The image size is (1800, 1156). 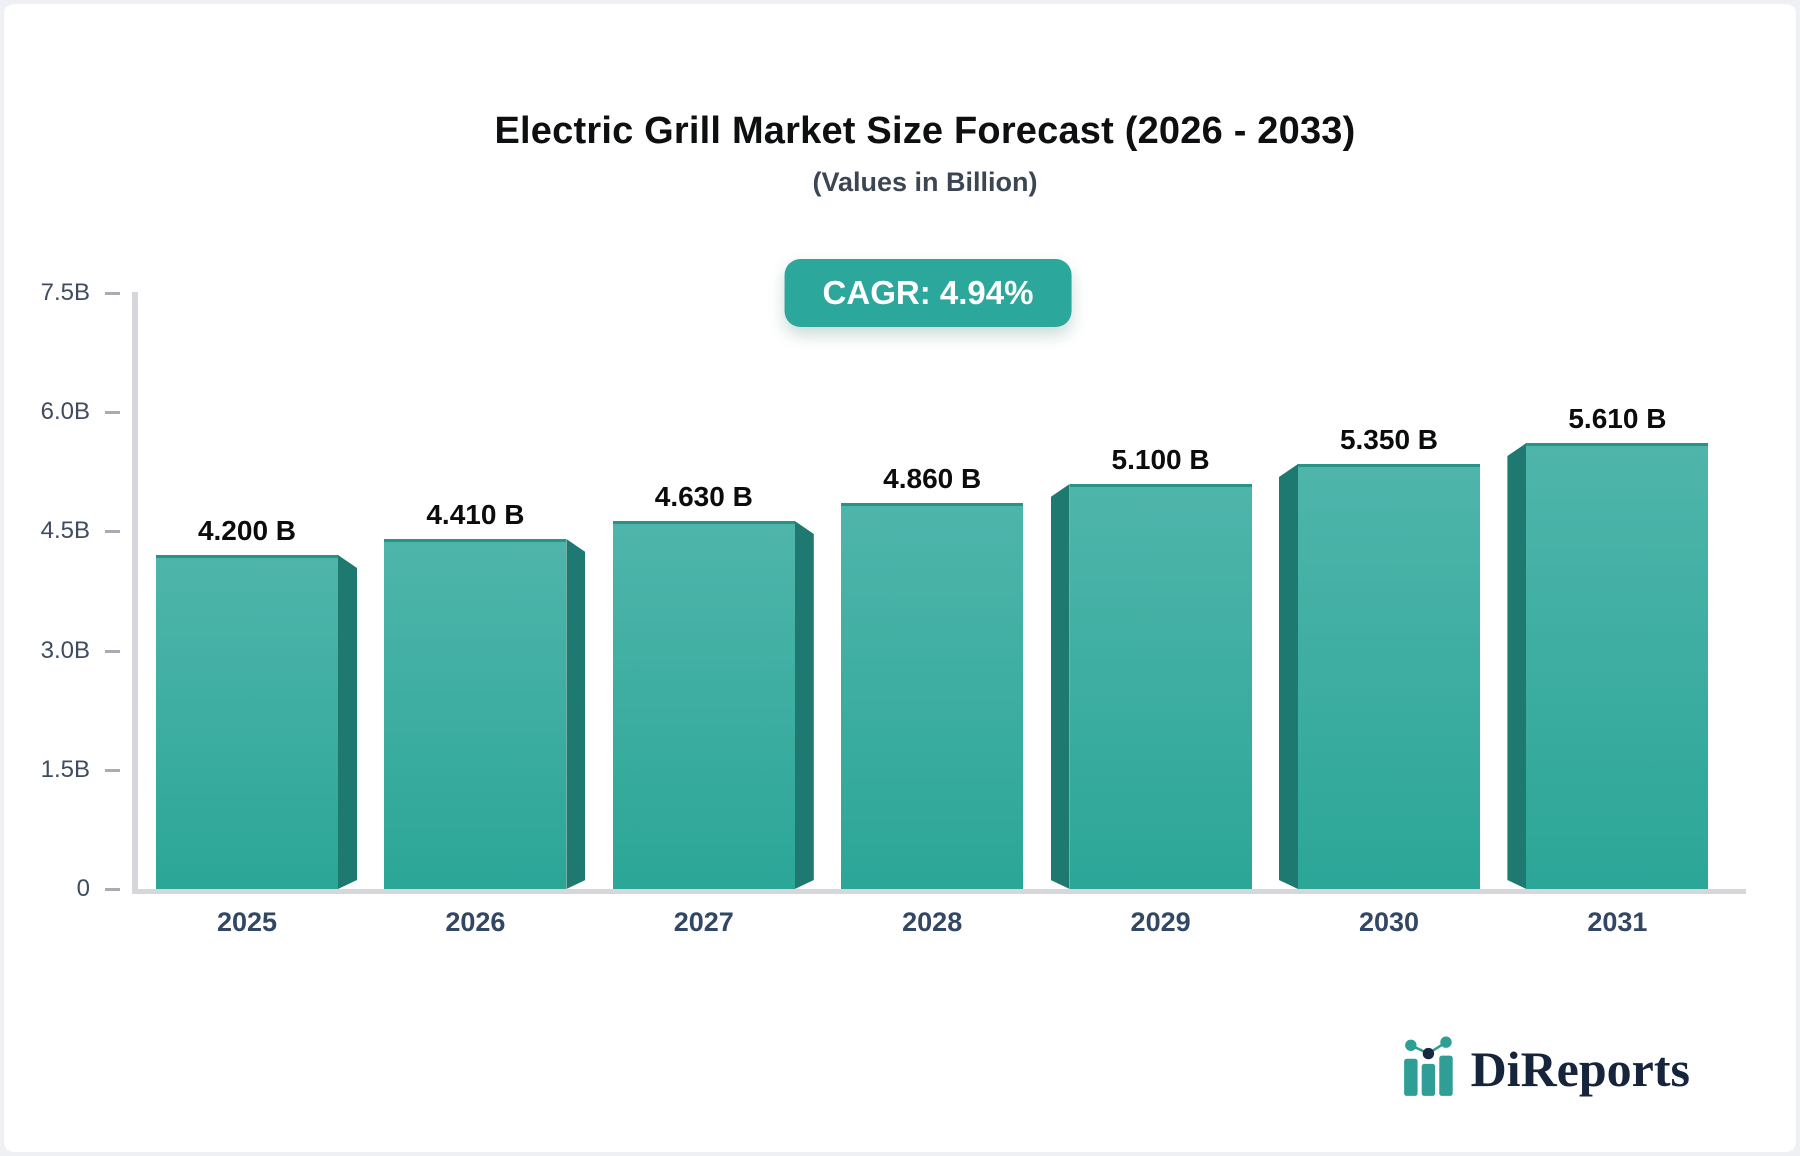 What do you see at coordinates (804, 705) in the screenshot?
I see `bar-3d-side-2027` at bounding box center [804, 705].